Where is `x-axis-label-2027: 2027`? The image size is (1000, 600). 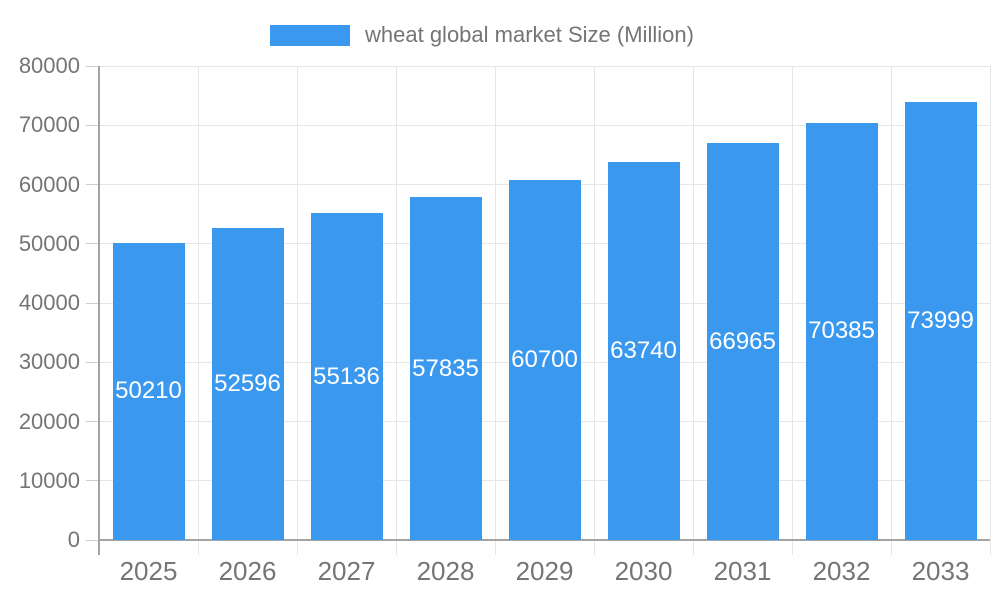 x-axis-label-2027: 2027 is located at coordinates (346, 571).